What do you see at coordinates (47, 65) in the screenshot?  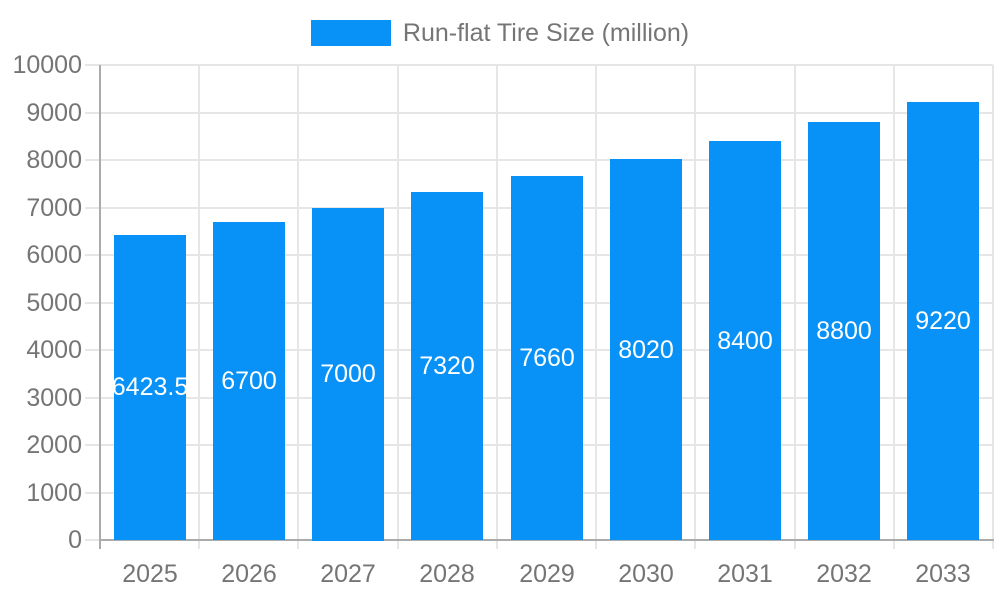 I see `y-axis-label: 10000` at bounding box center [47, 65].